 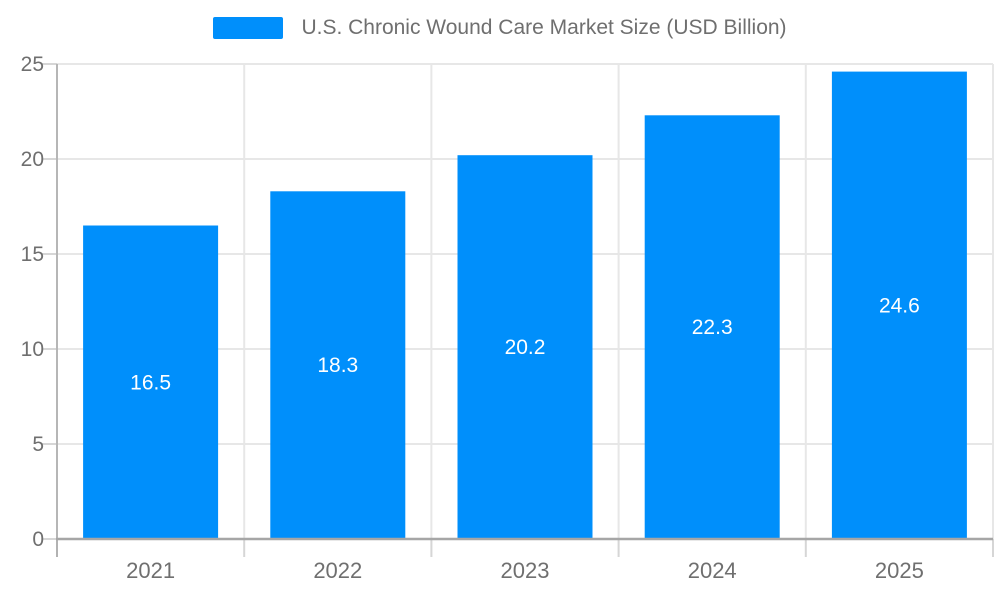 What do you see at coordinates (712, 570) in the screenshot?
I see `x-axis-label: 2024` at bounding box center [712, 570].